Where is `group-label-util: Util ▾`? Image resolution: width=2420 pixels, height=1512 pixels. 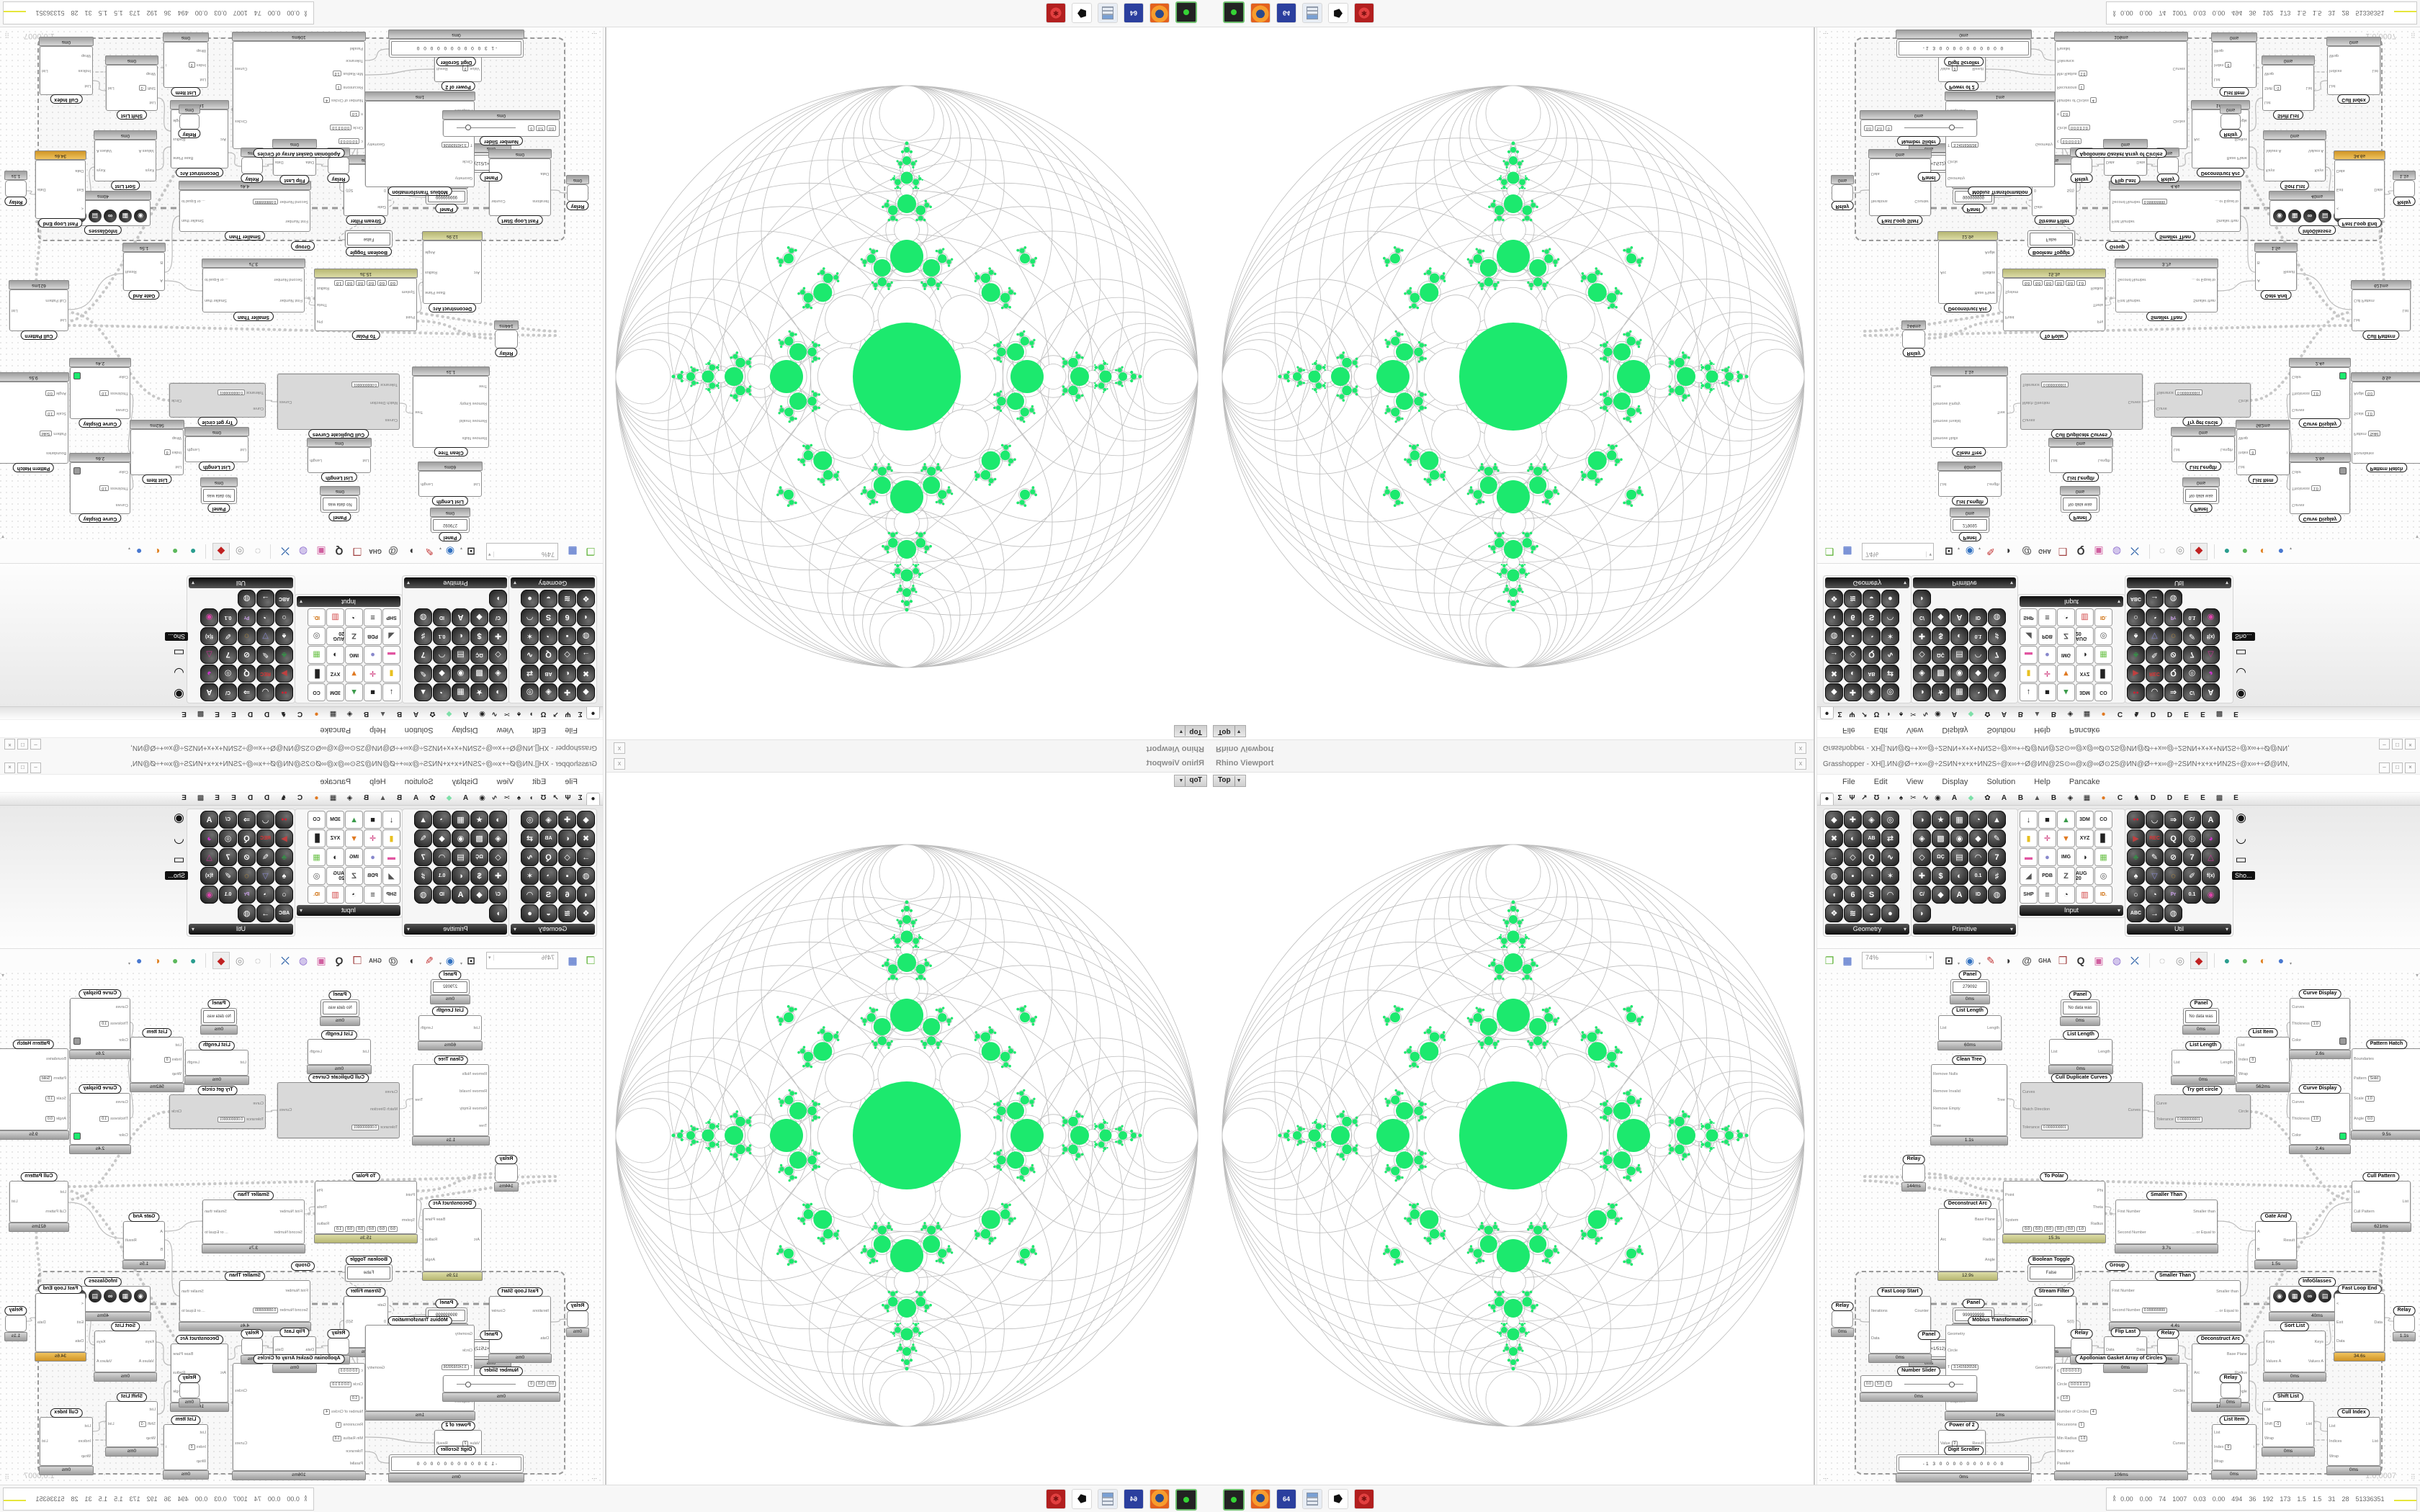
group-label-util: Util ▾ is located at coordinates (241, 582).